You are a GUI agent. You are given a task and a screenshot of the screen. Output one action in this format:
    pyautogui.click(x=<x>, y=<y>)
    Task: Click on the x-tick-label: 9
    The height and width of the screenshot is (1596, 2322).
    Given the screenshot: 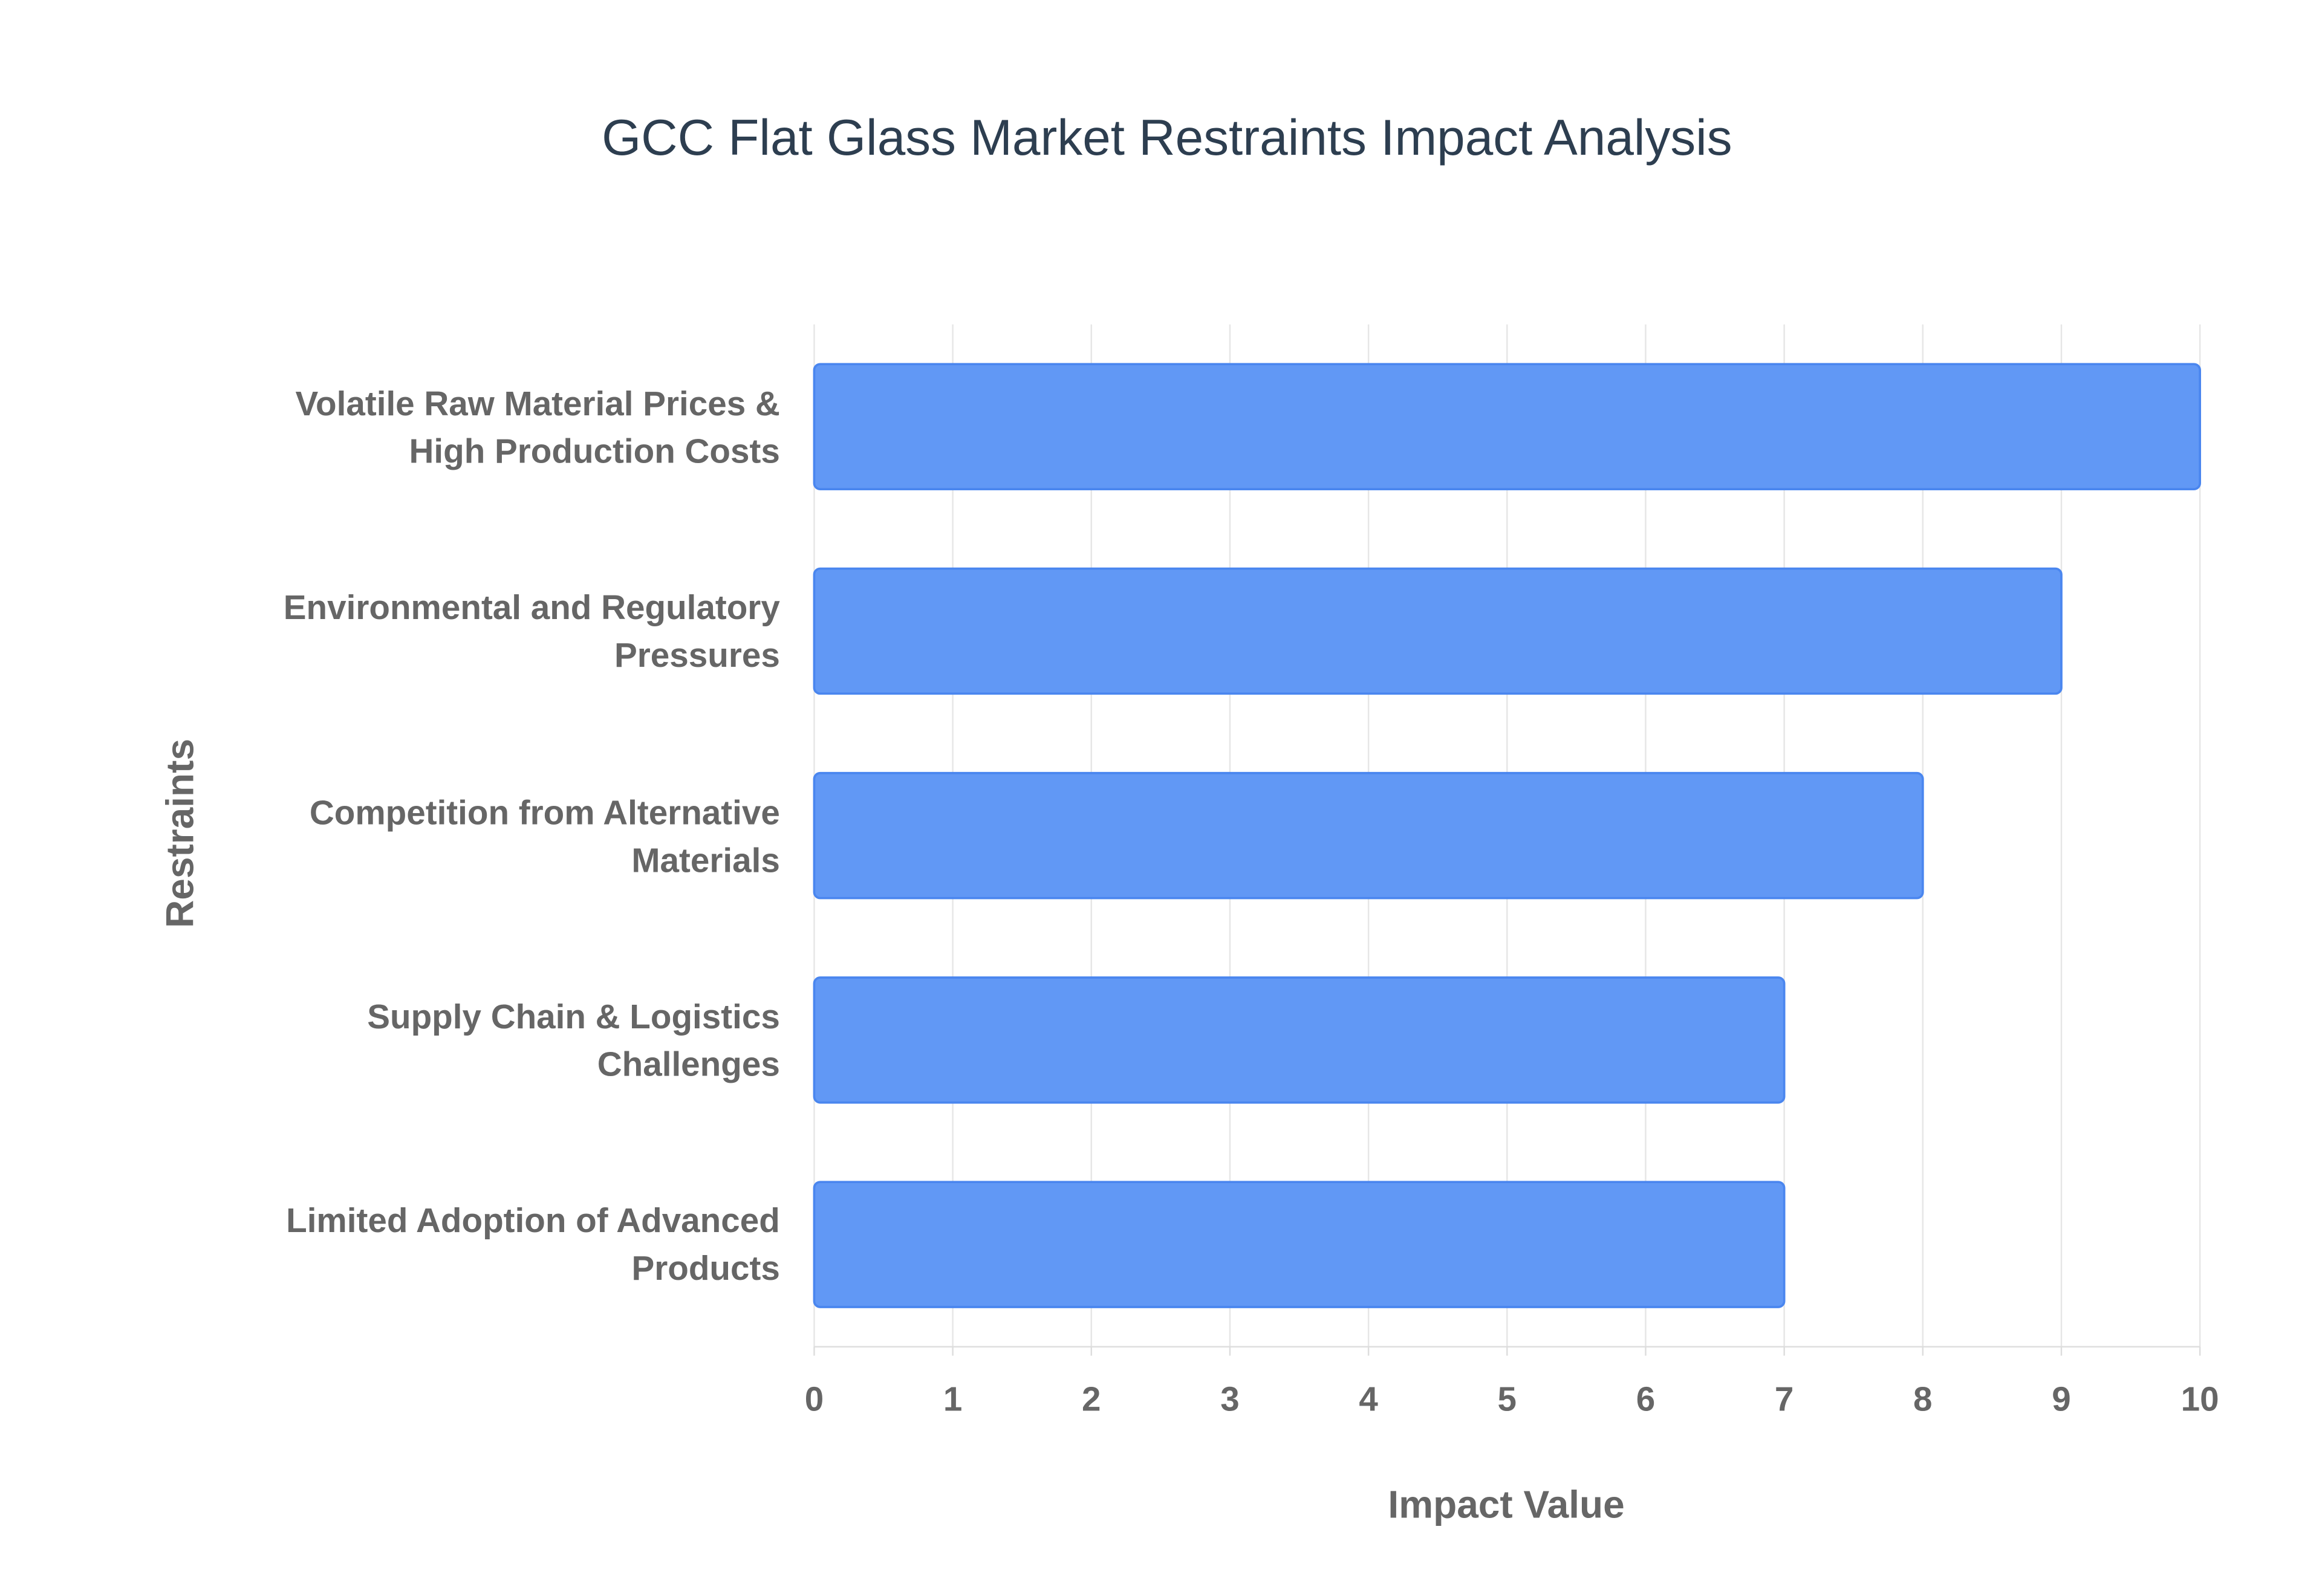 What is the action you would take?
    pyautogui.click(x=2061, y=1399)
    